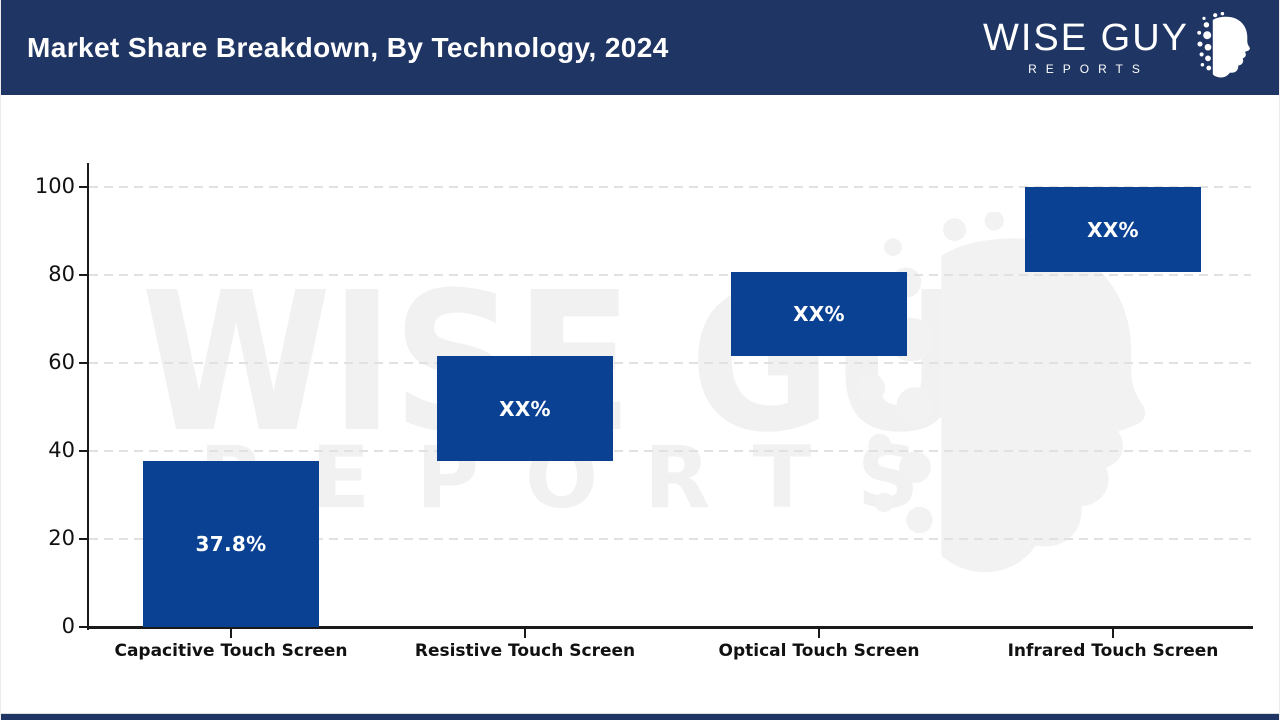  What do you see at coordinates (1001, 392) in the screenshot?
I see `watermark-face-icon` at bounding box center [1001, 392].